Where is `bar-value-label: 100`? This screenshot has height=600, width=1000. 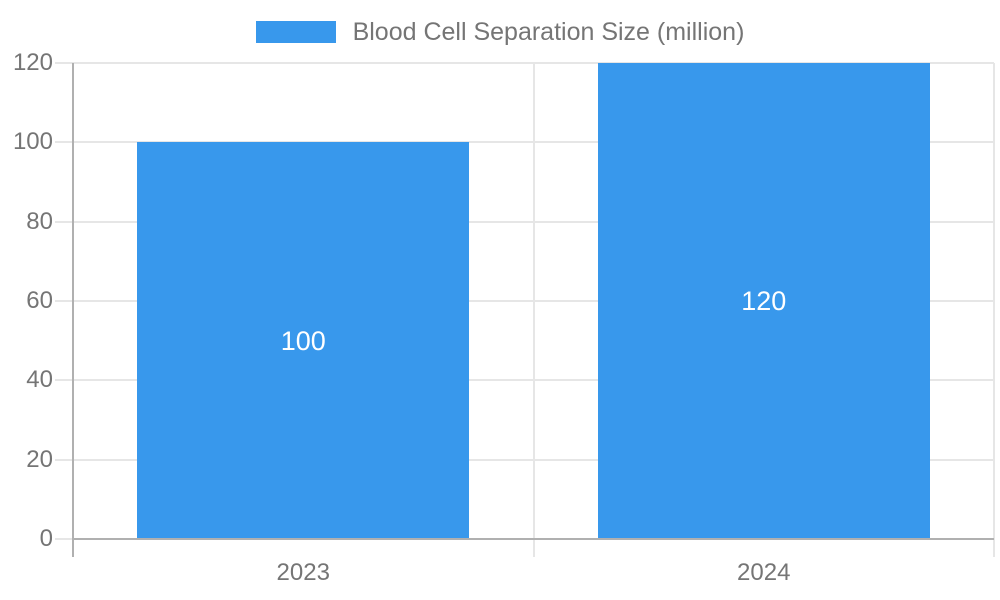 bar-value-label: 100 is located at coordinates (303, 340).